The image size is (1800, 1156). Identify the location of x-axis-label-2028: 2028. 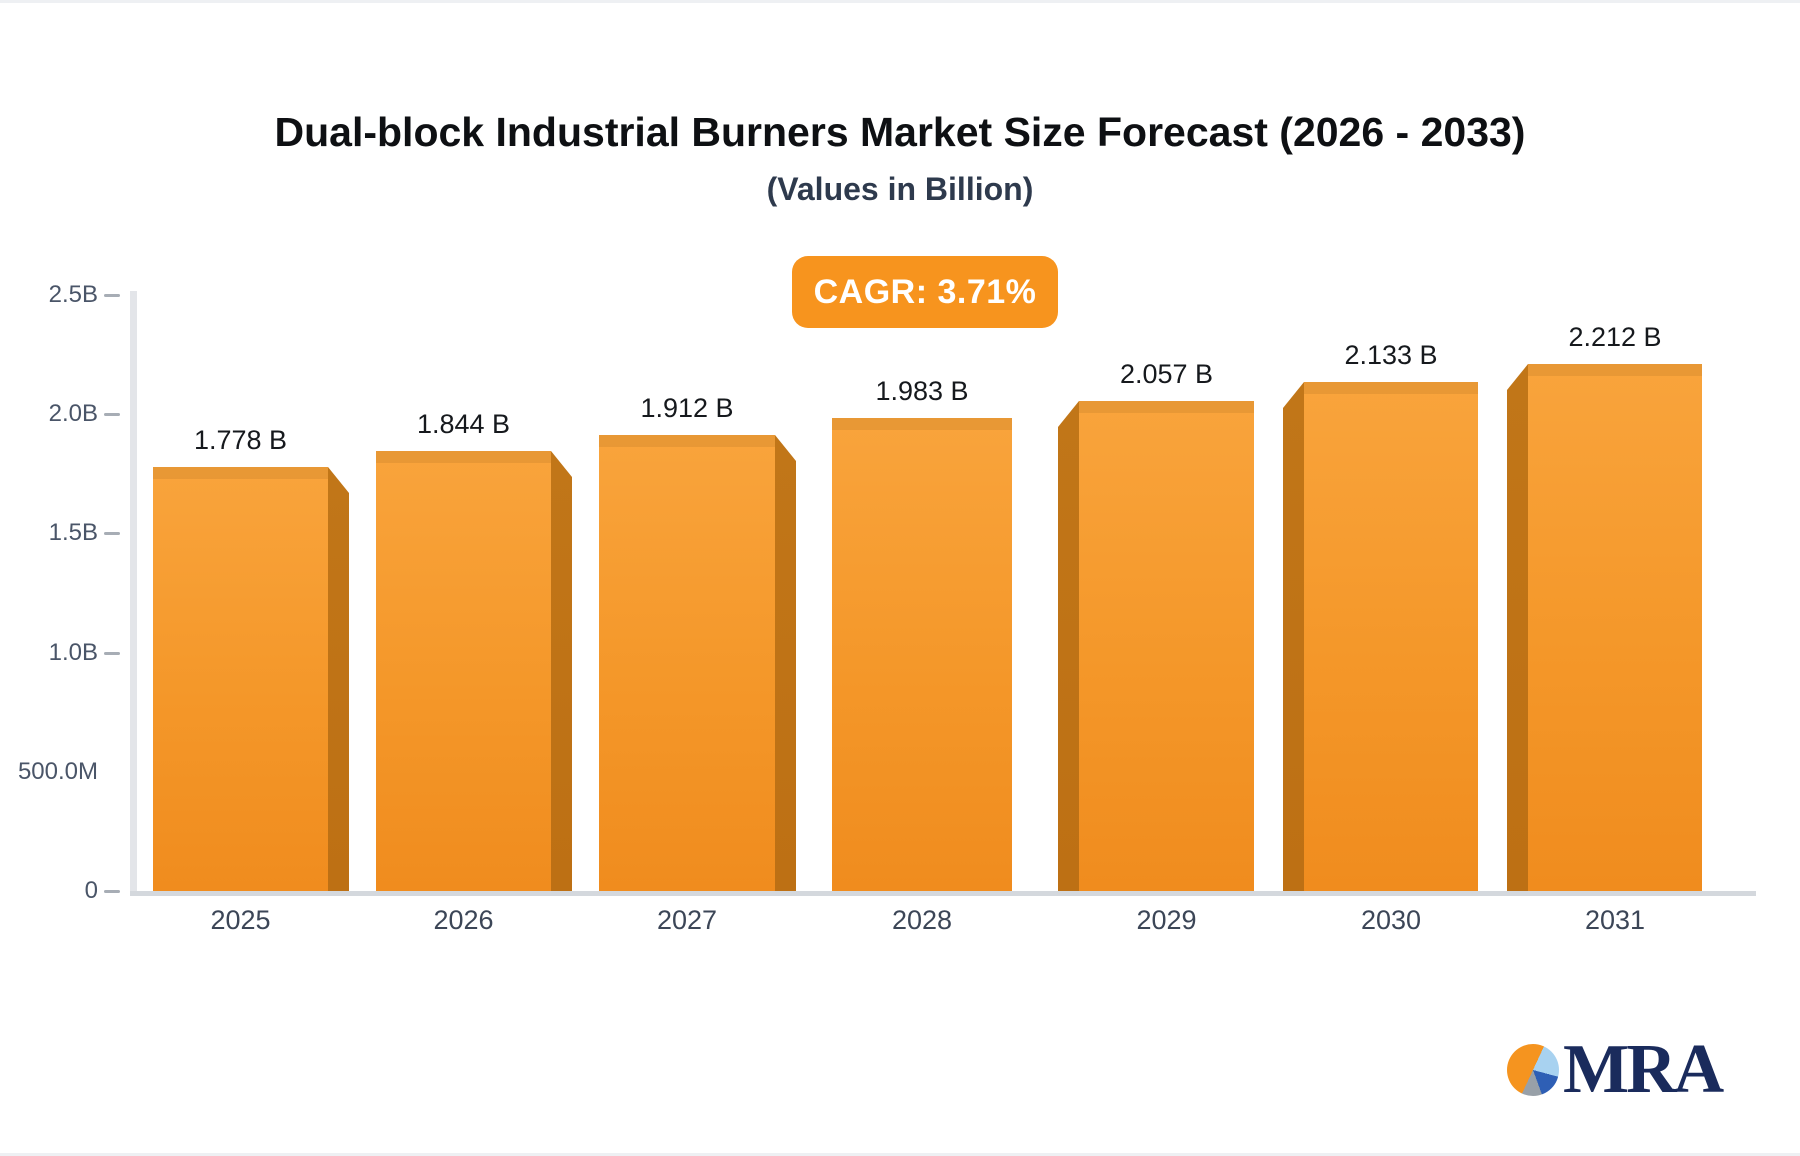
(922, 920).